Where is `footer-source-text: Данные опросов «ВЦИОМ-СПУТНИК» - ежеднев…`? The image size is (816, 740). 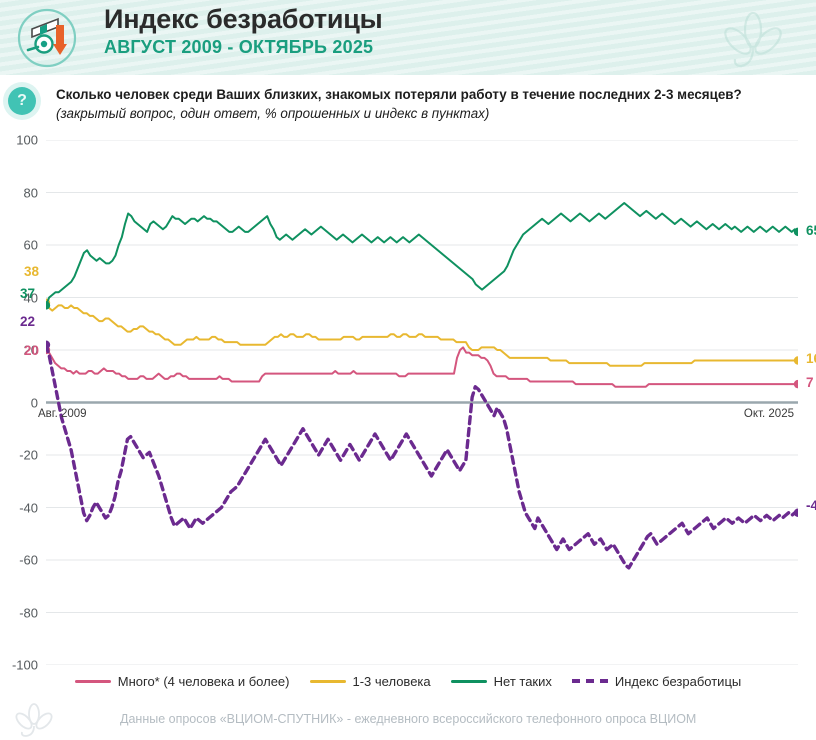 footer-source-text: Данные опросов «ВЦИОМ-СПУТНИК» - ежеднев… is located at coordinates (408, 719).